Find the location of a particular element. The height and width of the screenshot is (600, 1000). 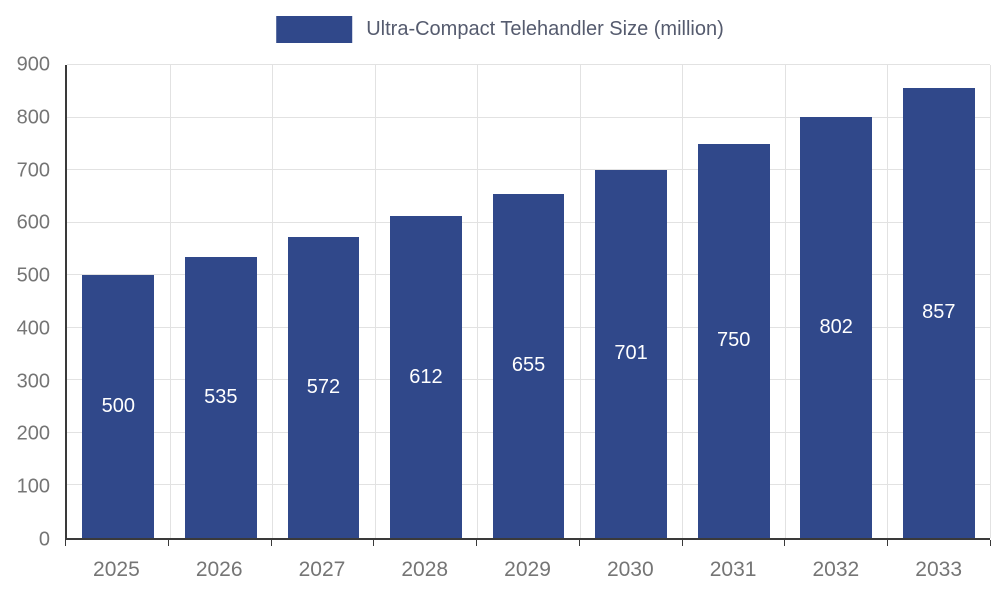

bar-value-label: 572 is located at coordinates (323, 387).